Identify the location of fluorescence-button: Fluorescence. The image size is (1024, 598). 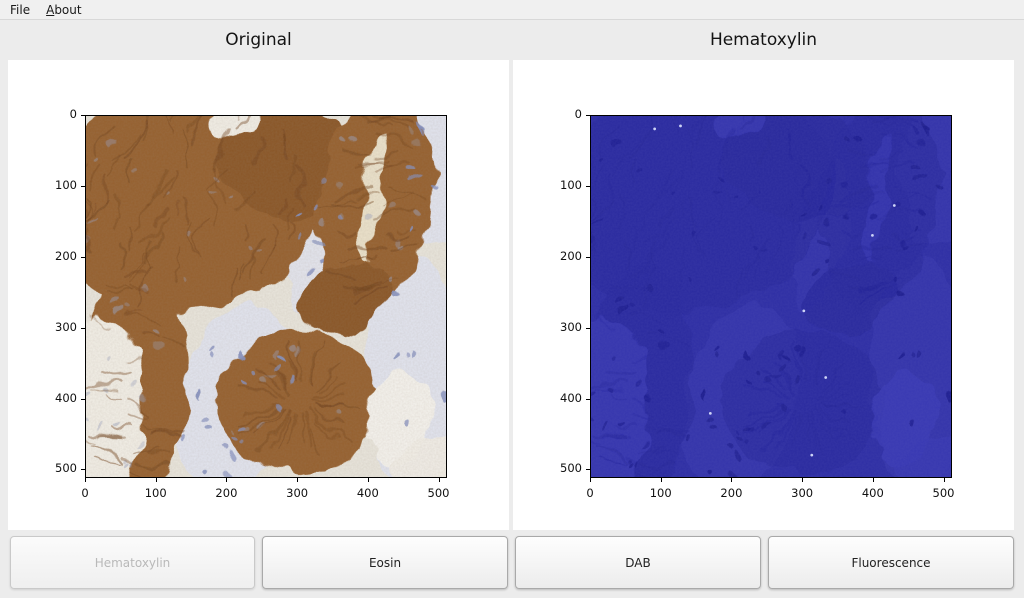
(891, 562).